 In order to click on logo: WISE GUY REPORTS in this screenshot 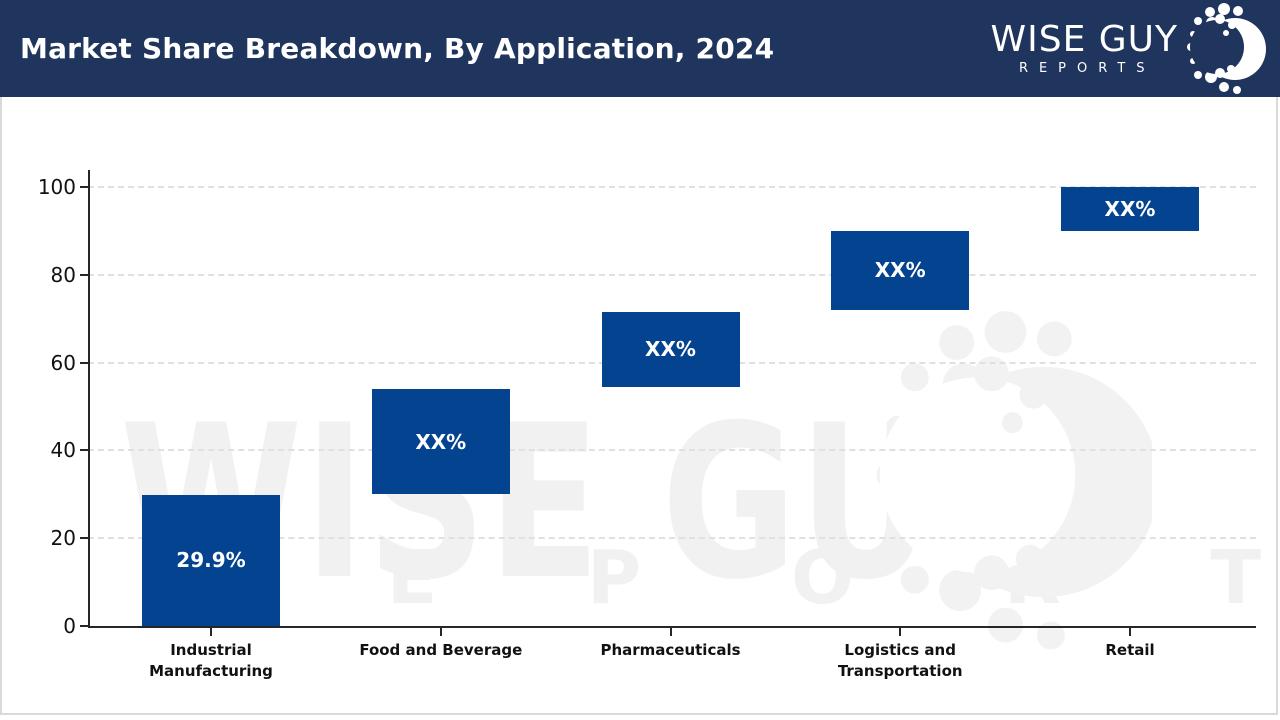, I will do `click(1128, 48)`.